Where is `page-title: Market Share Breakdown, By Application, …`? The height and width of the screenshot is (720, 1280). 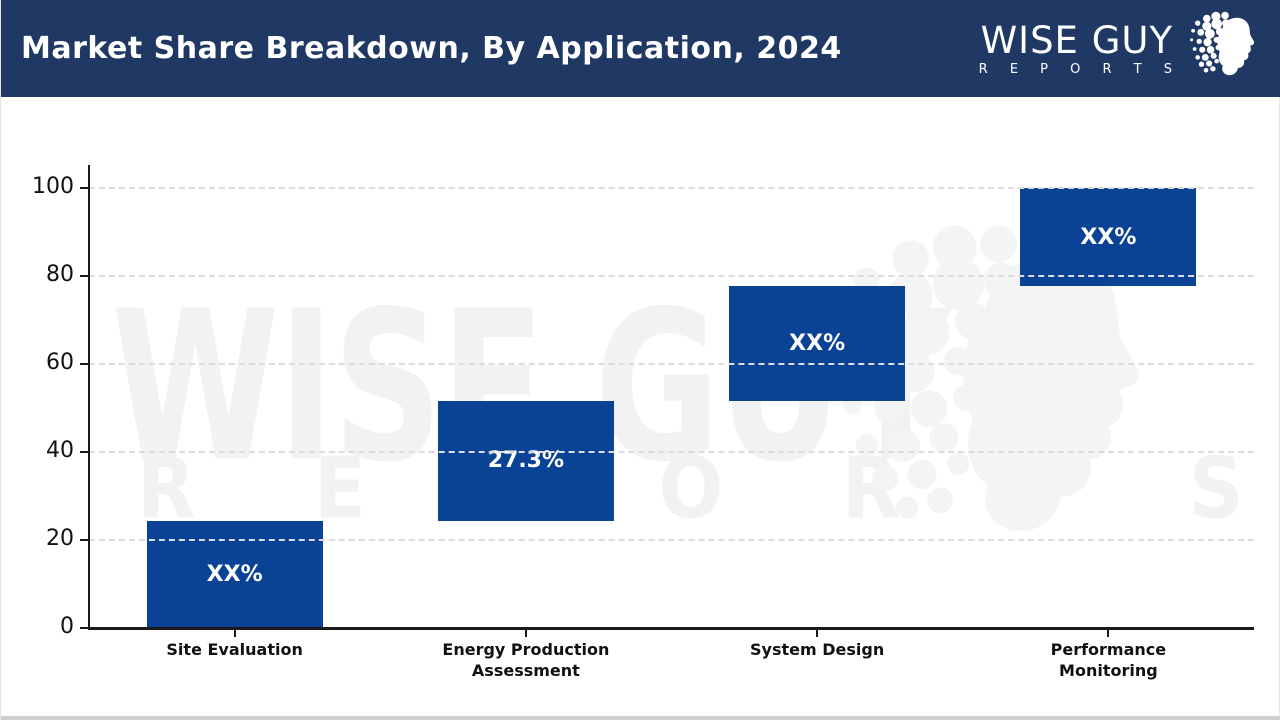
page-title: Market Share Breakdown, By Application, … is located at coordinates (431, 48).